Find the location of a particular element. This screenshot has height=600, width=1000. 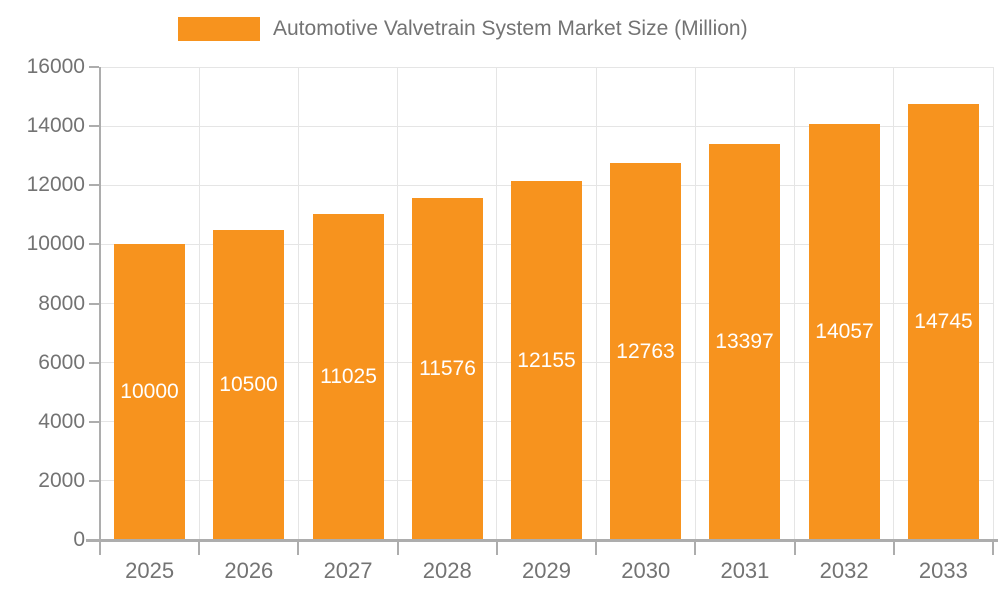

x-axis-tick-label: 2030 is located at coordinates (646, 570).